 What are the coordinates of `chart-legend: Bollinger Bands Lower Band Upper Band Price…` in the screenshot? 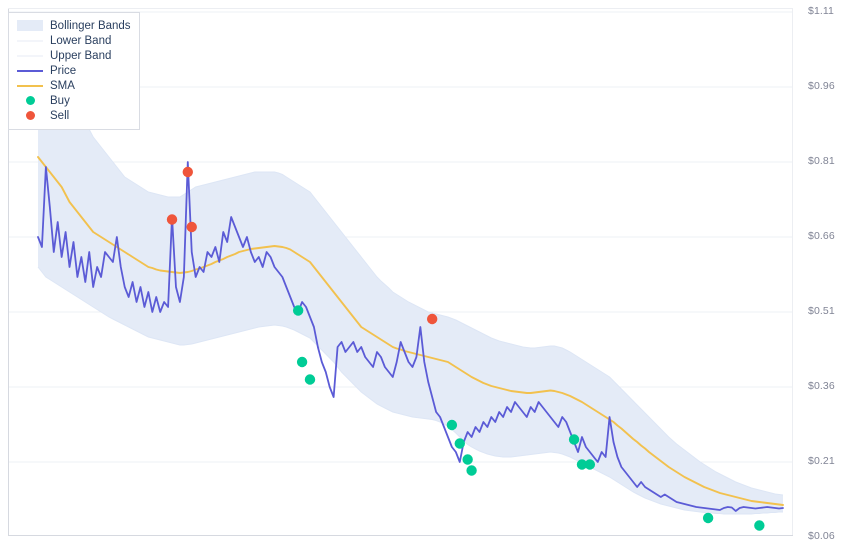 It's located at (74, 71).